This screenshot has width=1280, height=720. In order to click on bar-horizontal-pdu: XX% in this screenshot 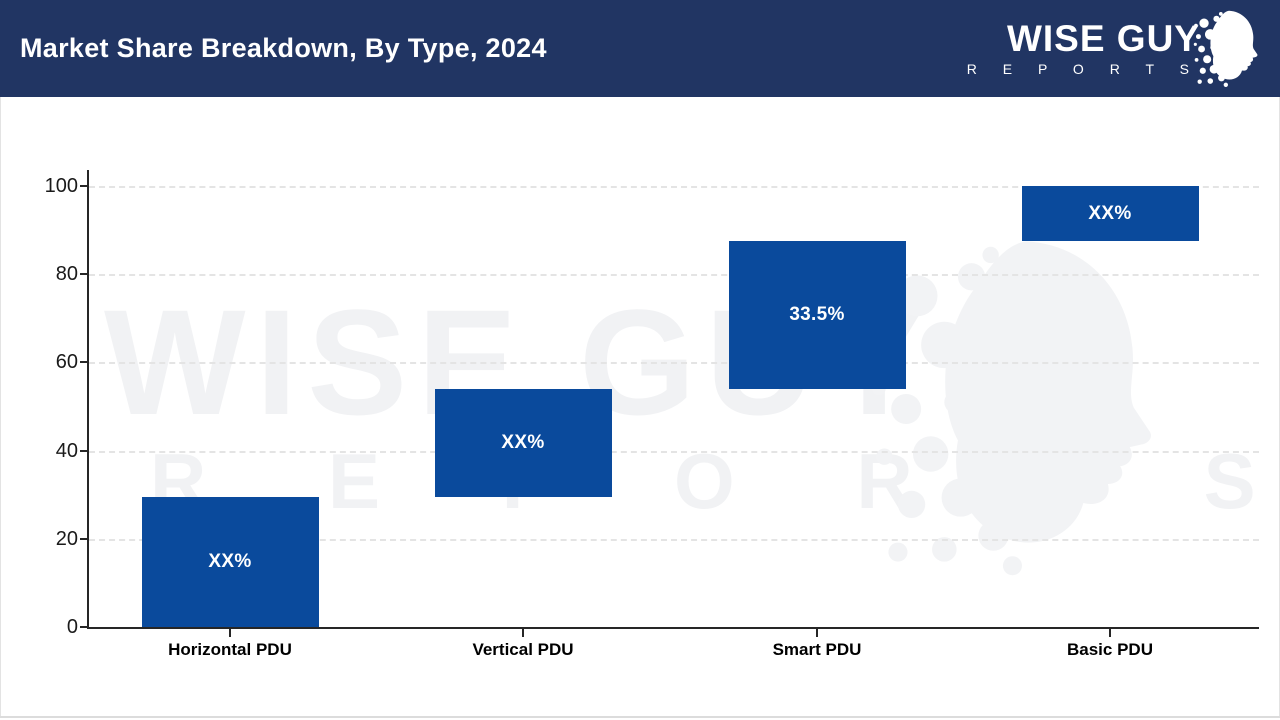, I will do `click(230, 561)`.